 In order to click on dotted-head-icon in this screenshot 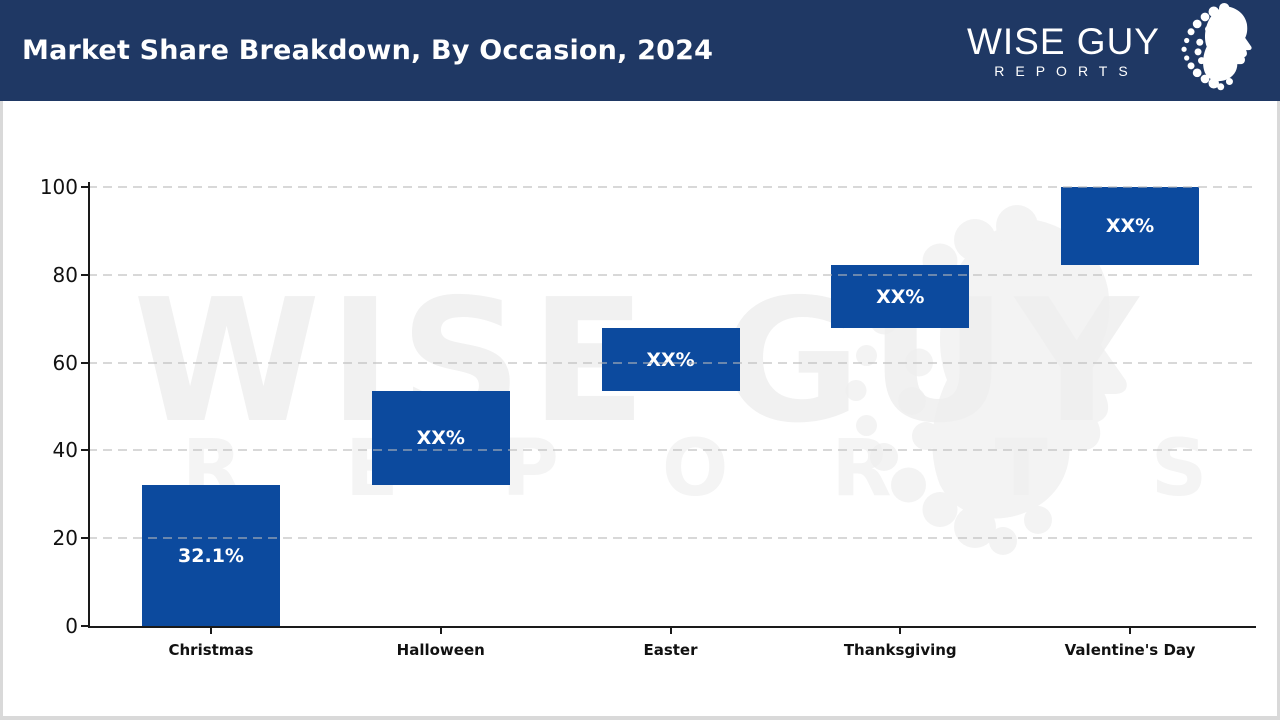, I will do `click(1216, 46)`.